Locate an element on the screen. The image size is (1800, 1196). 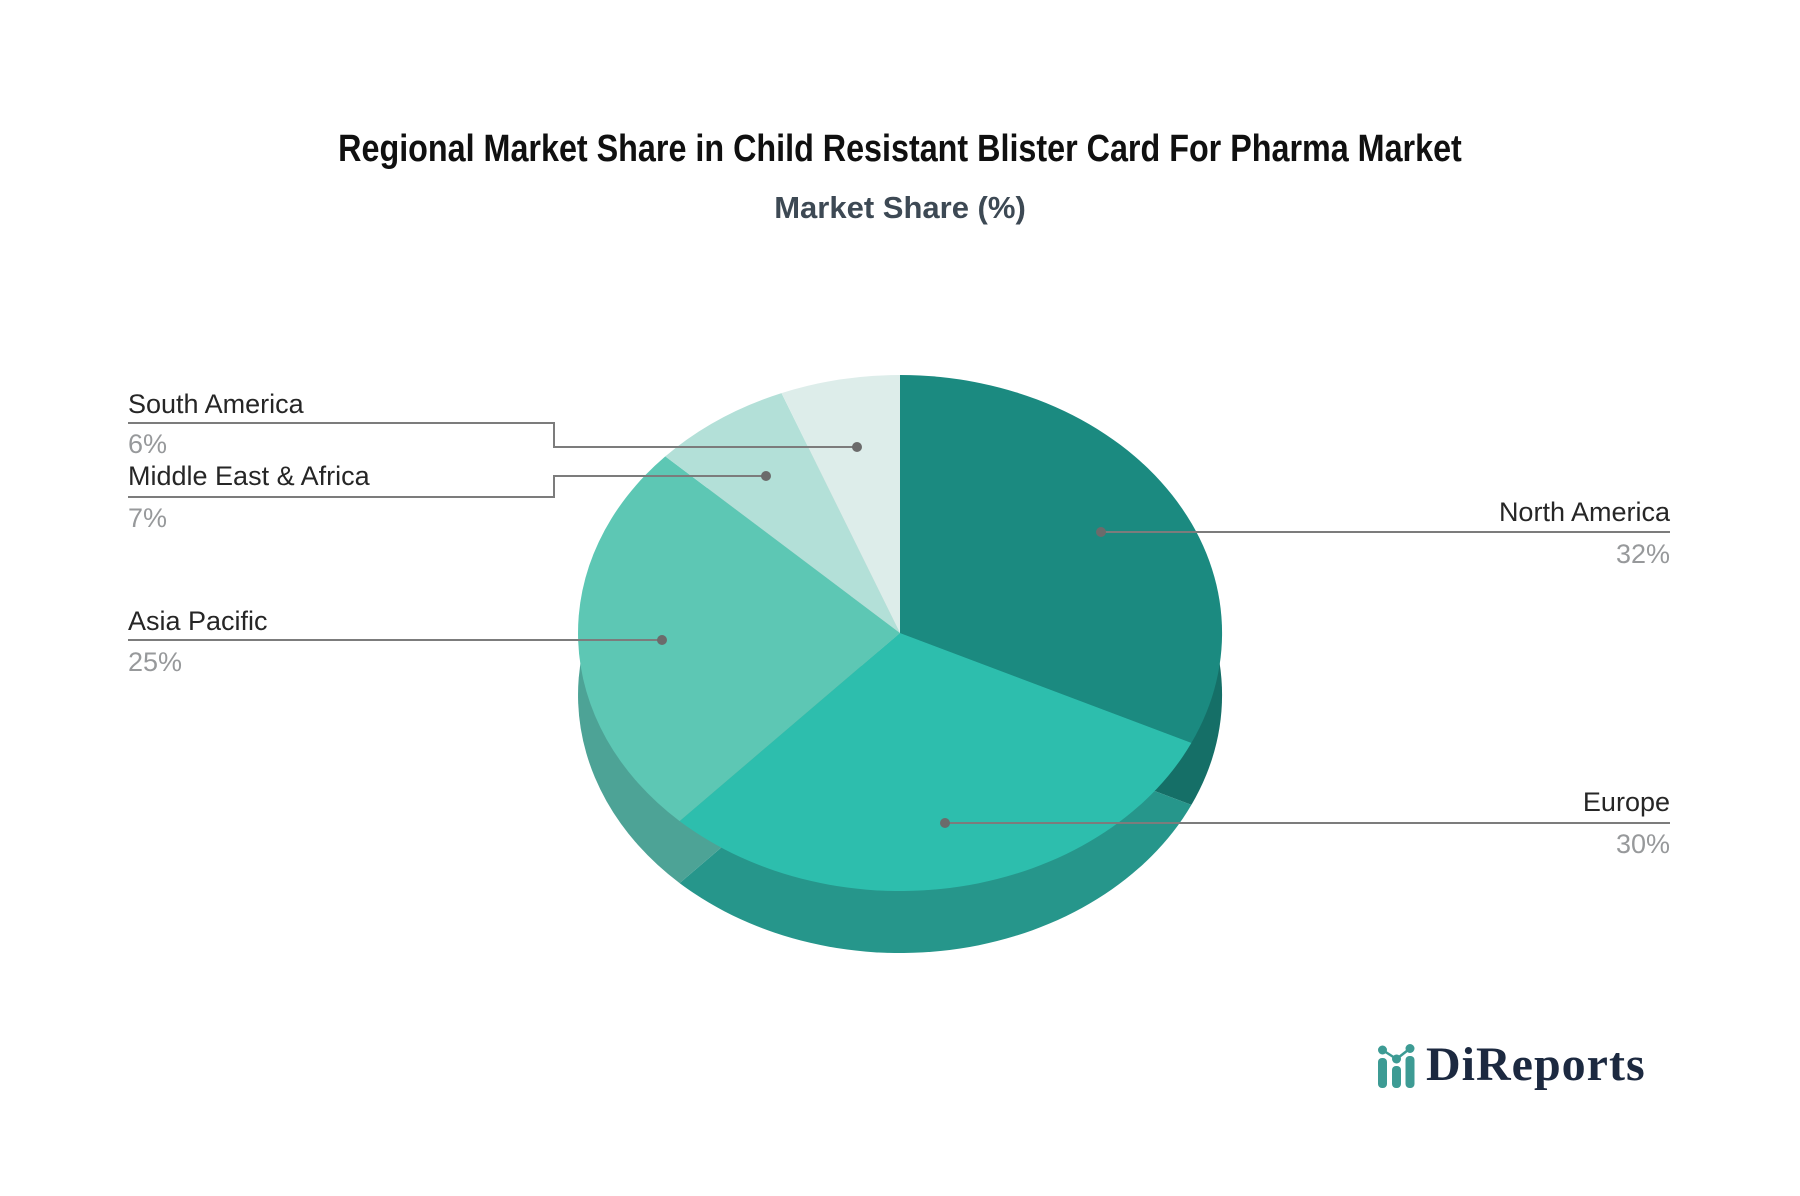
slice-value-europe: 30% is located at coordinates (1642, 844).